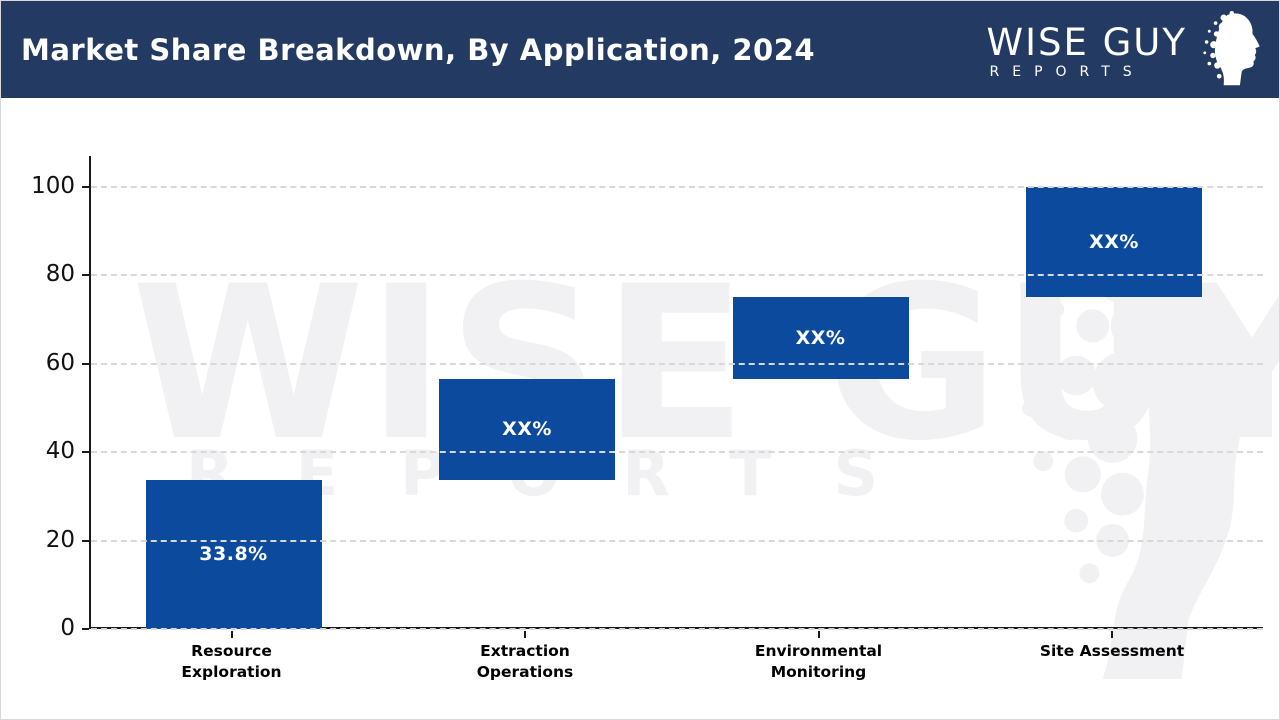  I want to click on y-tick-label: 40, so click(60, 451).